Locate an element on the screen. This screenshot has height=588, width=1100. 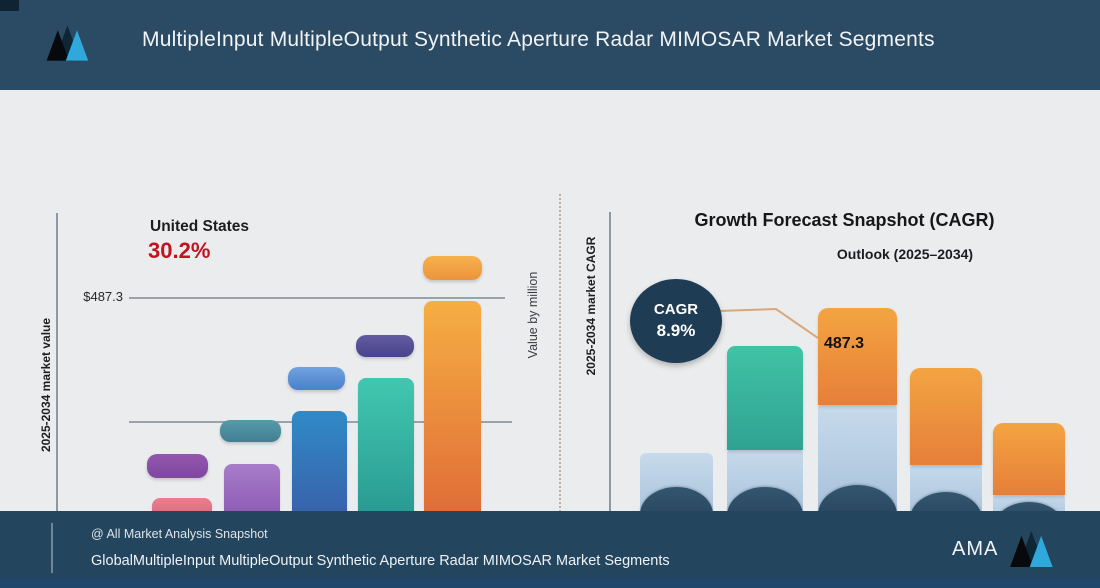
bar-2024 is located at coordinates (452, 414).